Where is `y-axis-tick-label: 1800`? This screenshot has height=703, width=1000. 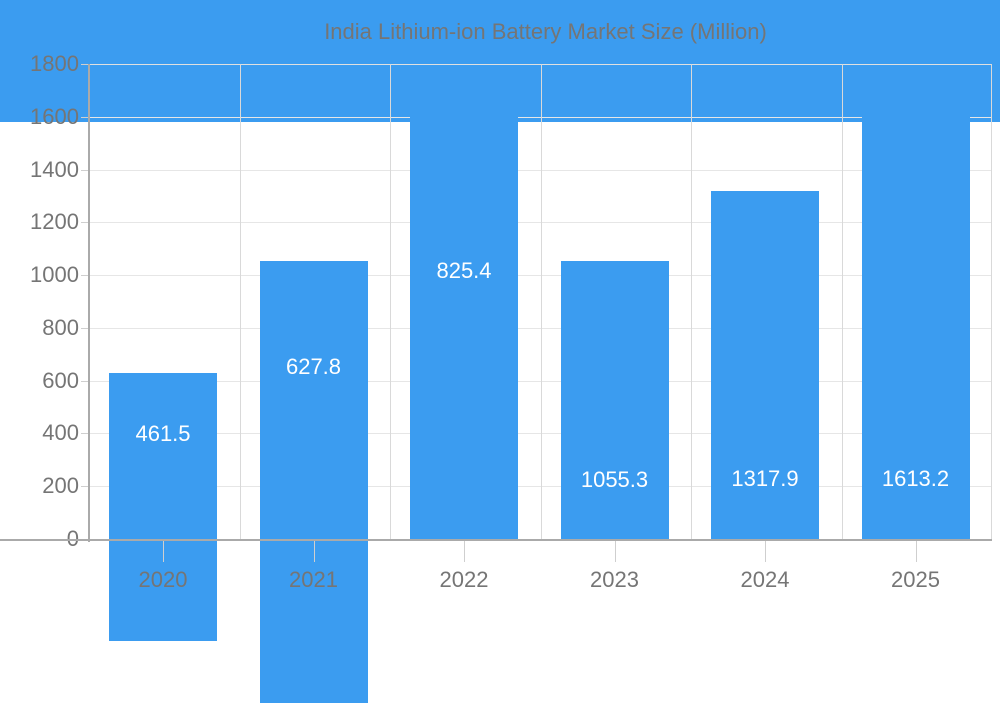
y-axis-tick-label: 1800 is located at coordinates (54, 63).